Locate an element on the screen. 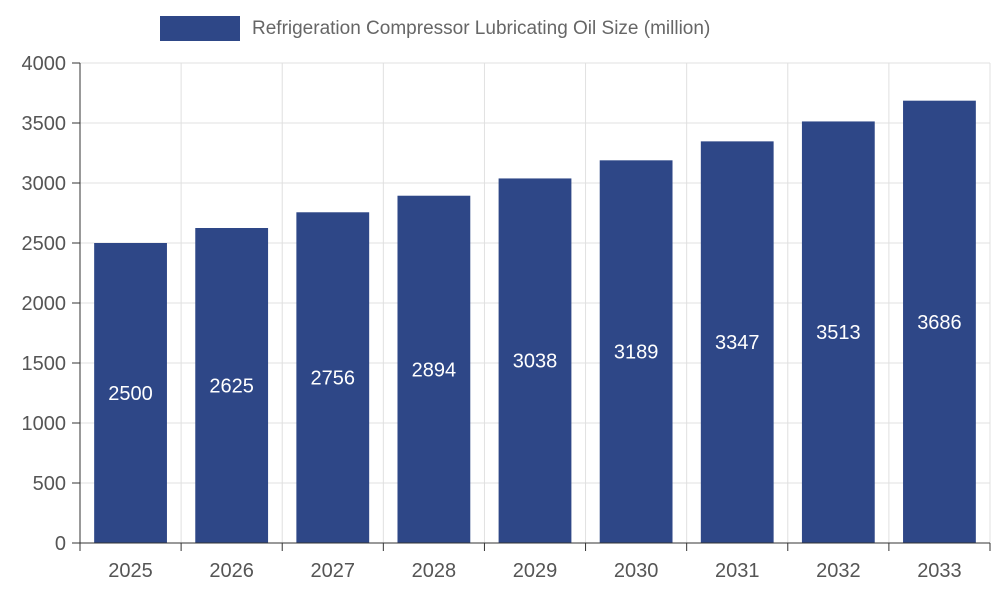  y-tick-label: 3000 is located at coordinates (44, 184).